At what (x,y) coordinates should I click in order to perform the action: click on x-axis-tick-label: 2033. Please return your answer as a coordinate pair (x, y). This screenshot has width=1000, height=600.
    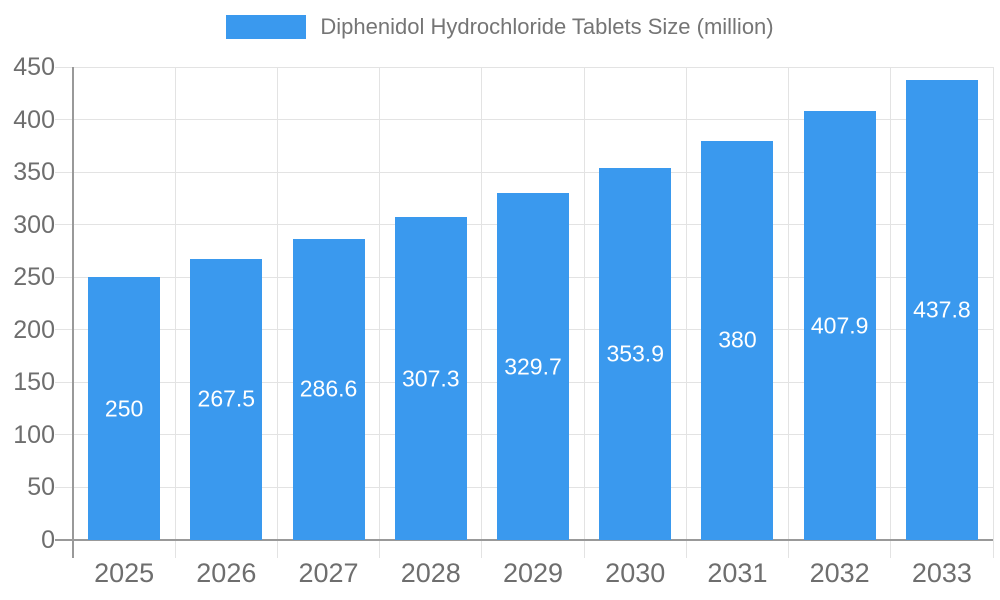
    Looking at the image, I should click on (941, 573).